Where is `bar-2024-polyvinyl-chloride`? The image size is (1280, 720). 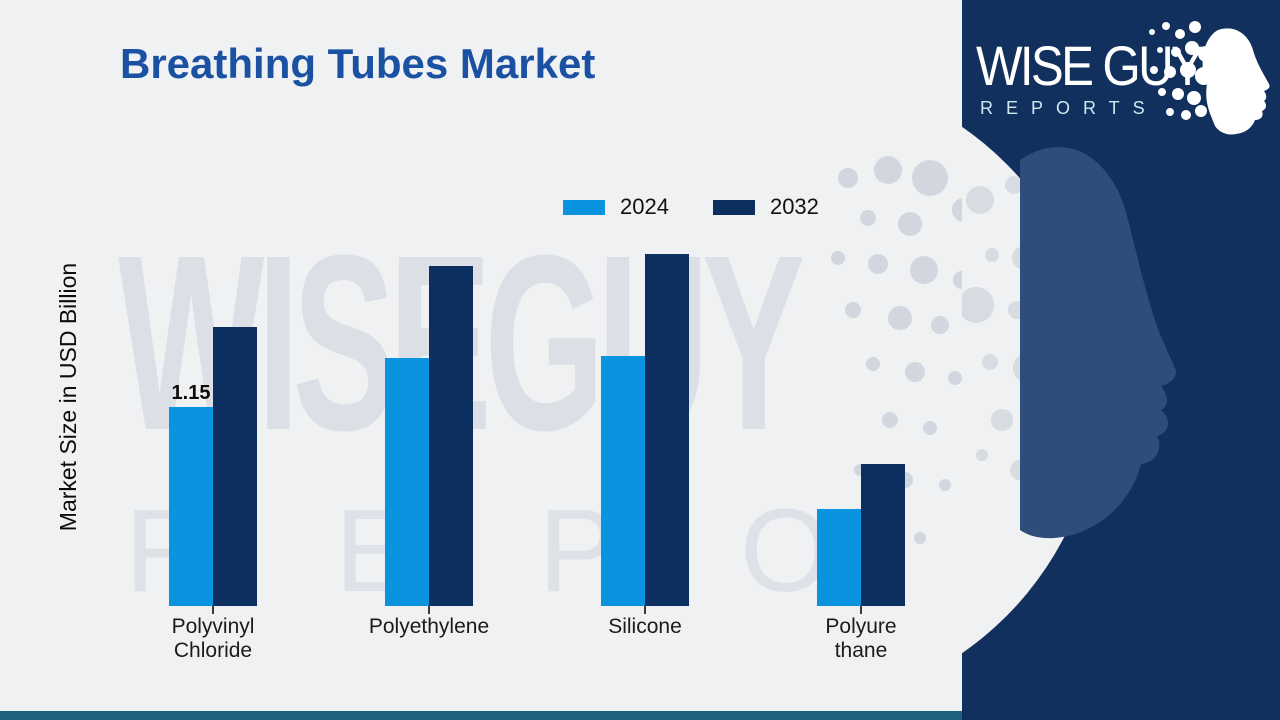 bar-2024-polyvinyl-chloride is located at coordinates (191, 506).